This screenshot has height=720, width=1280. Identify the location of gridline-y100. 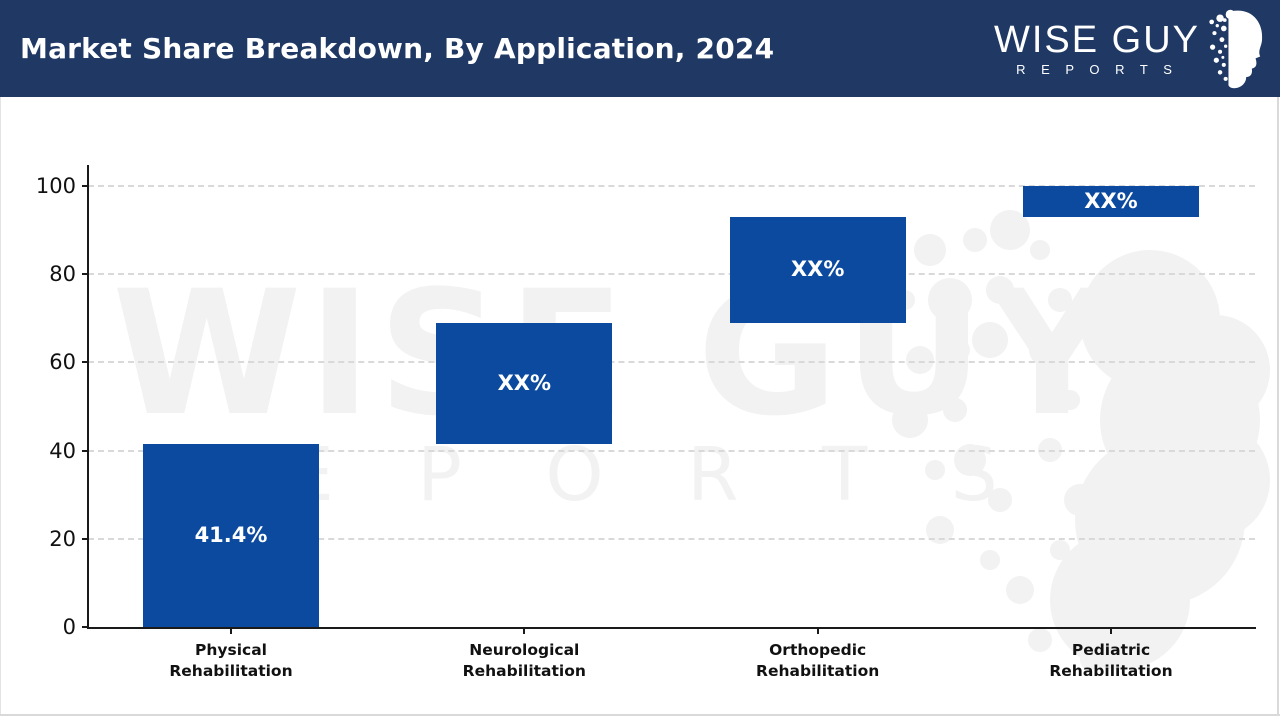
(671, 186).